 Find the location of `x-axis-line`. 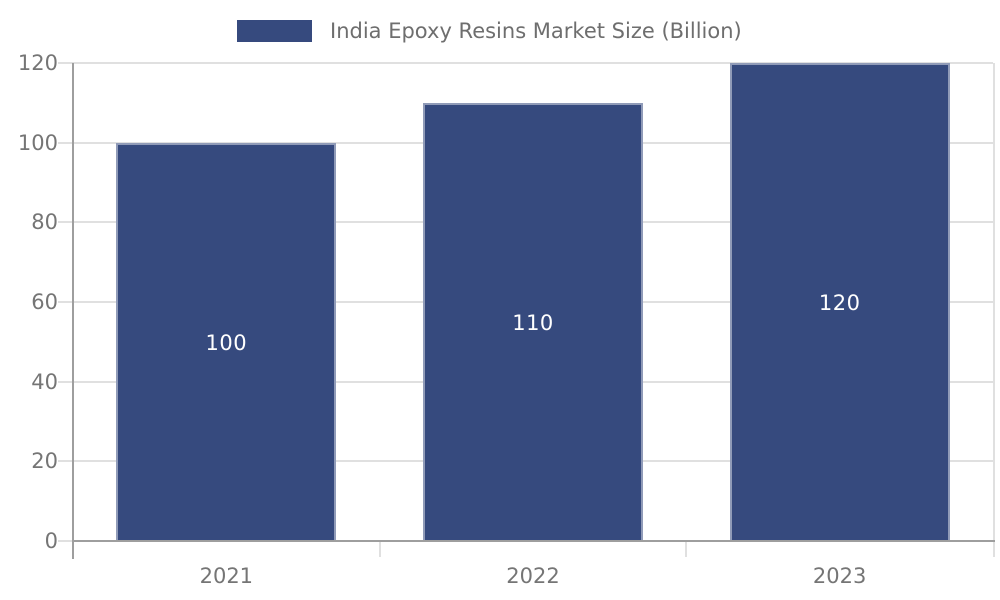

x-axis-line is located at coordinates (533, 541).